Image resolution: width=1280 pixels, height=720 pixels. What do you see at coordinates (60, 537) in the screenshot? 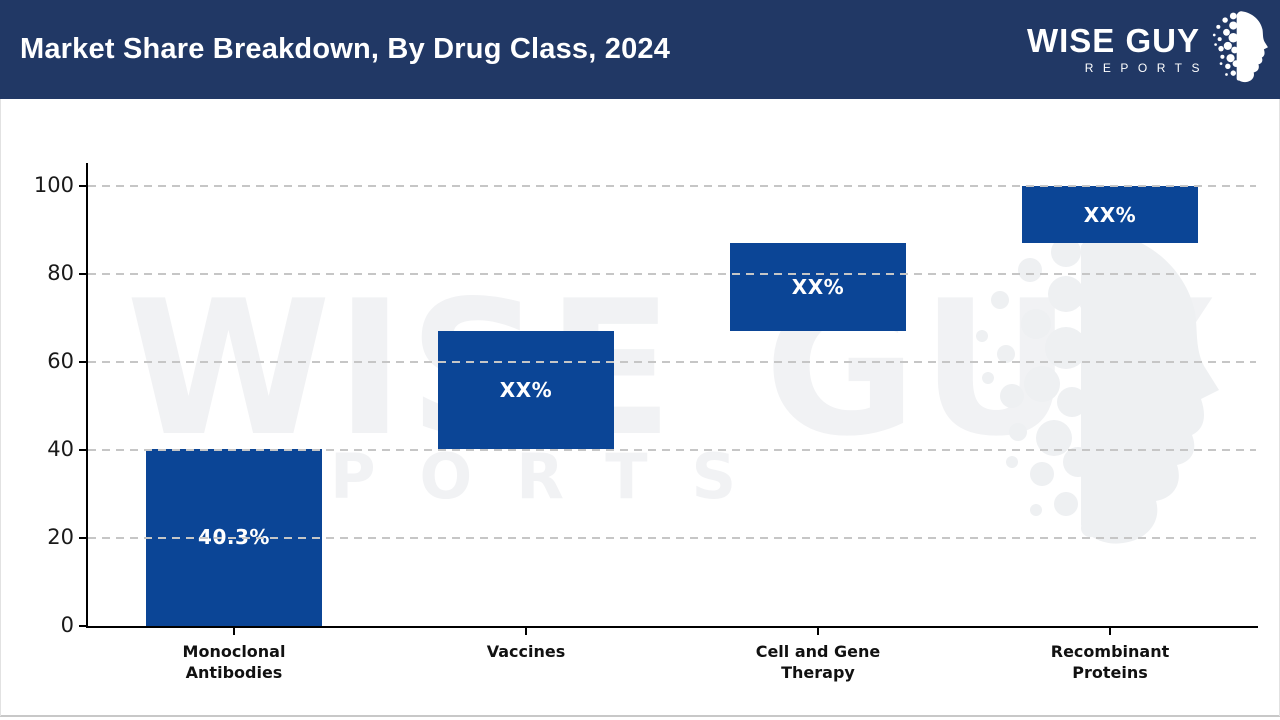
I see `y-tick-label-20: 20` at bounding box center [60, 537].